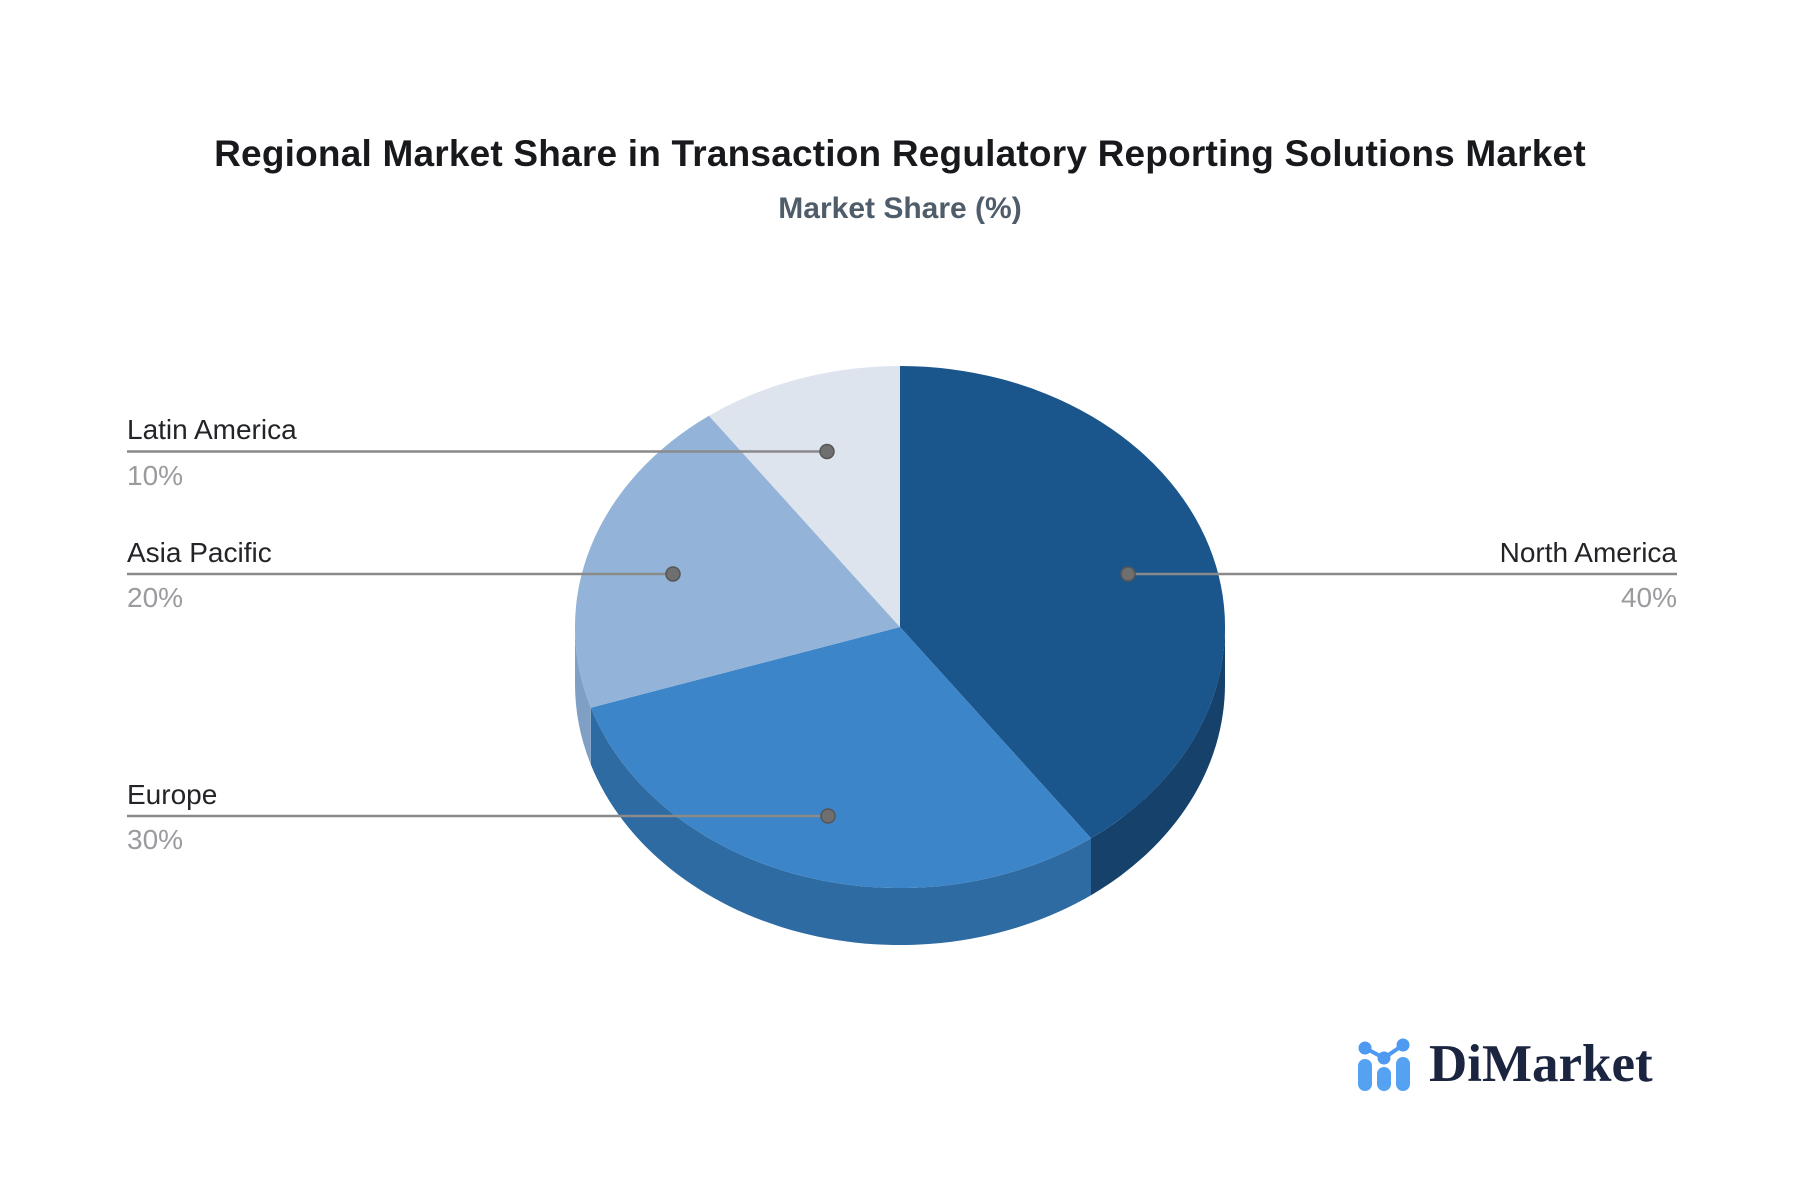 The width and height of the screenshot is (1800, 1196). I want to click on bar-line-chart-icon, so click(1384, 1064).